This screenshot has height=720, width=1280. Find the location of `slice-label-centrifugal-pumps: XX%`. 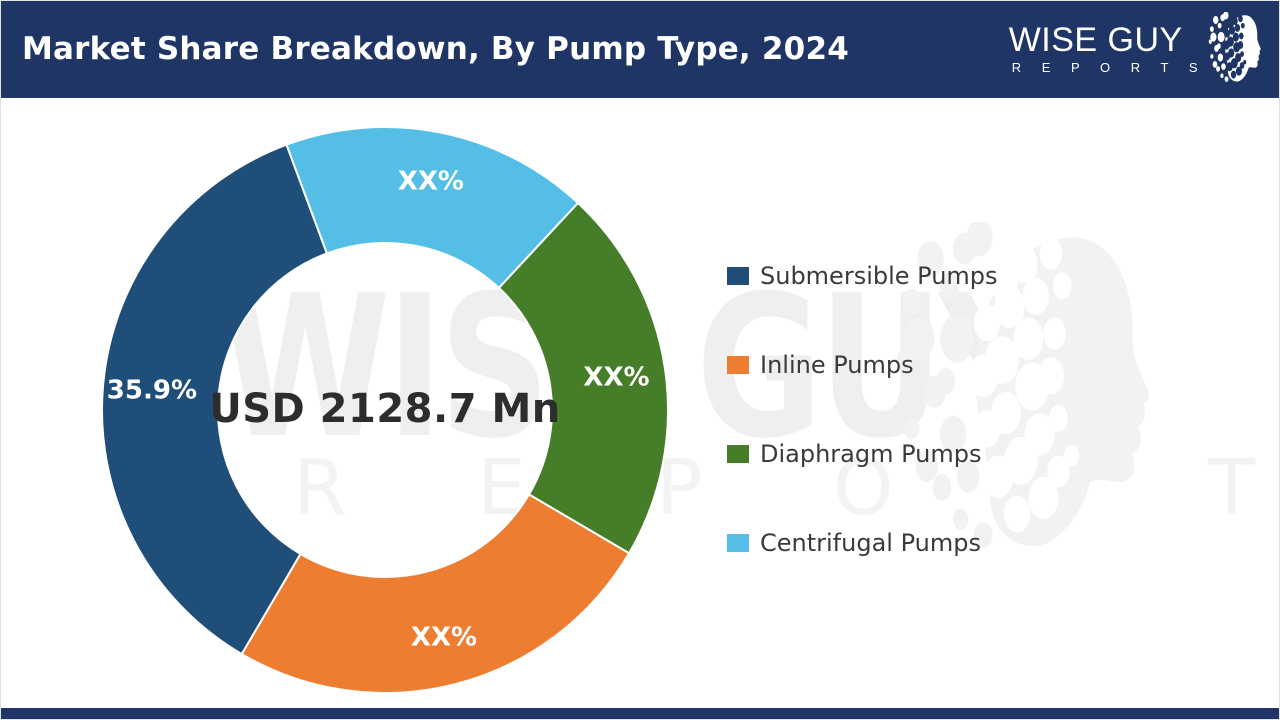

slice-label-centrifugal-pumps: XX% is located at coordinates (431, 182).